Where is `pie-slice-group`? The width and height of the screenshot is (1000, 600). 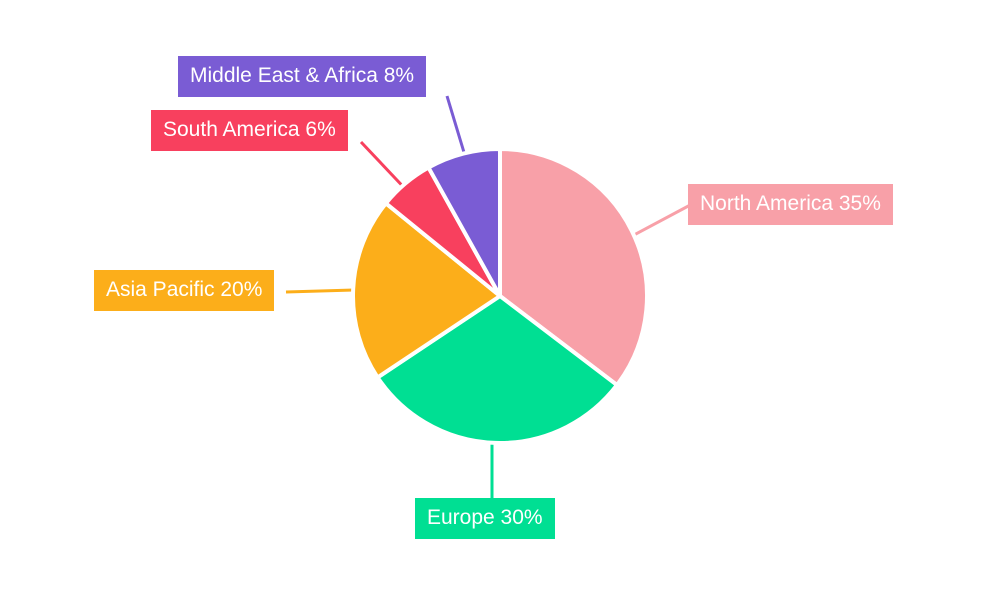
pie-slice-group is located at coordinates (500, 296).